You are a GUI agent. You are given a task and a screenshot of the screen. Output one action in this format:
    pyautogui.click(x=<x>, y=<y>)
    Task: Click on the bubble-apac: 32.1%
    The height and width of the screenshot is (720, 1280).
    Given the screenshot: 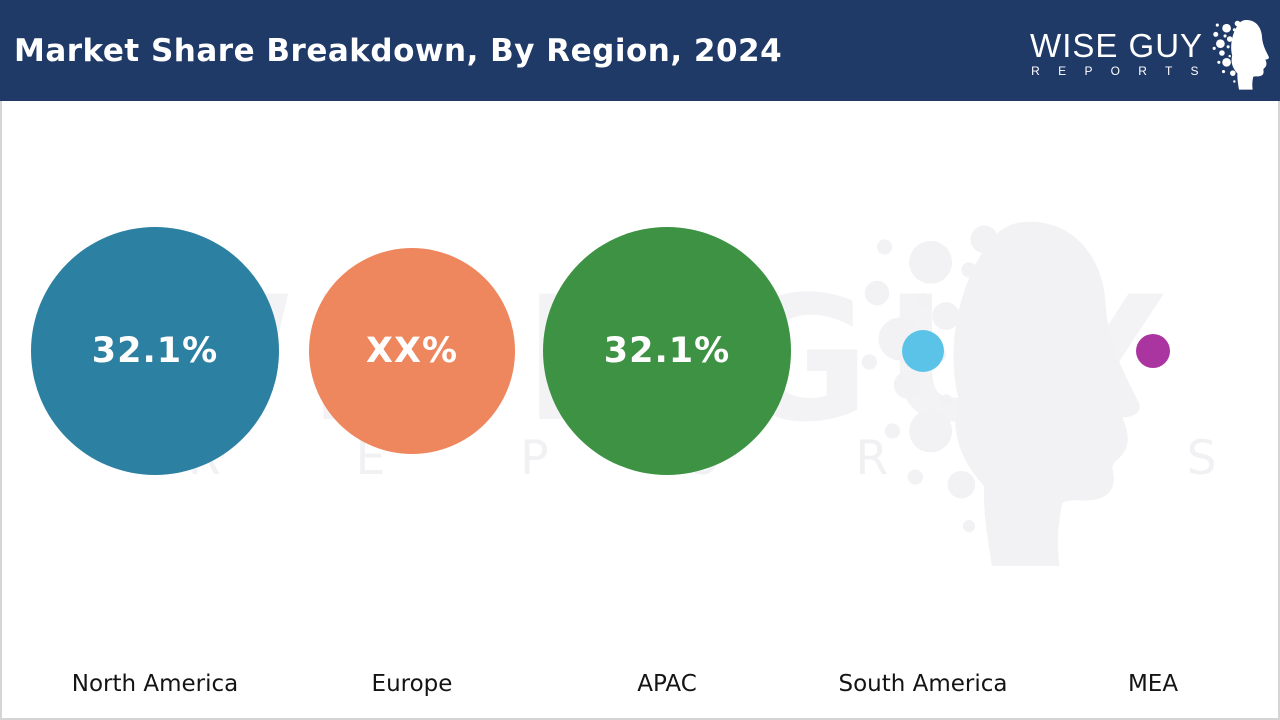 What is the action you would take?
    pyautogui.click(x=667, y=351)
    